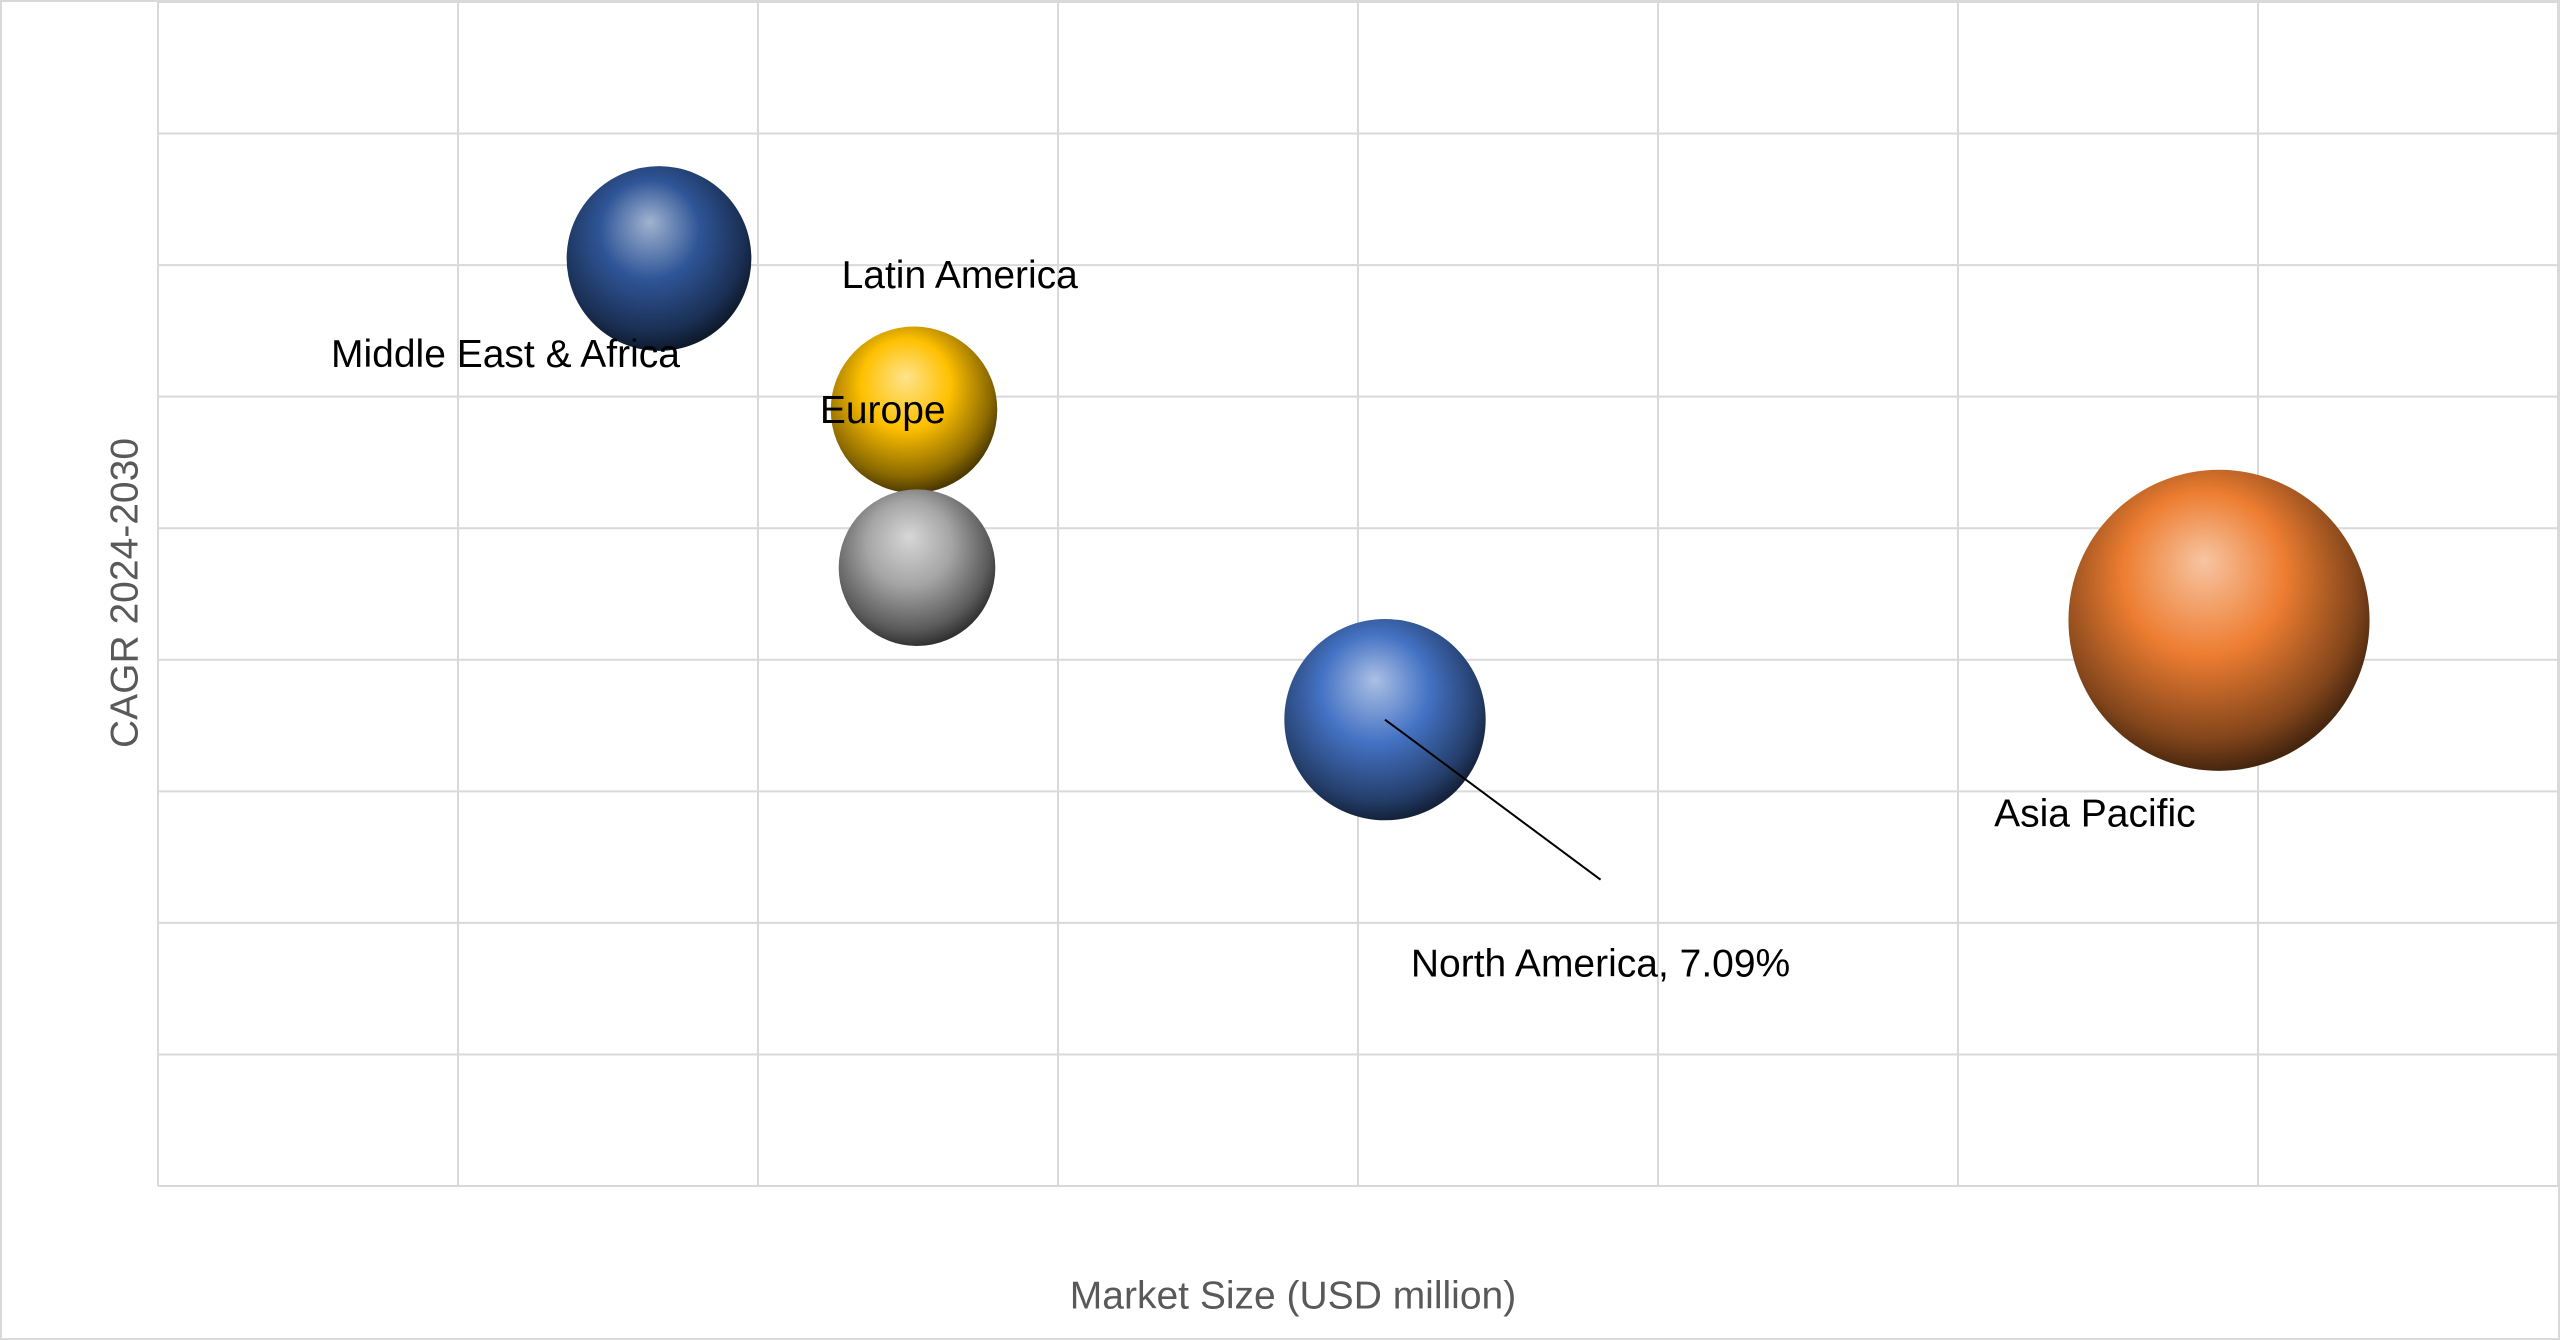 This screenshot has width=2560, height=1340. I want to click on y-axis-title: CAGR 2024-2030, so click(124, 593).